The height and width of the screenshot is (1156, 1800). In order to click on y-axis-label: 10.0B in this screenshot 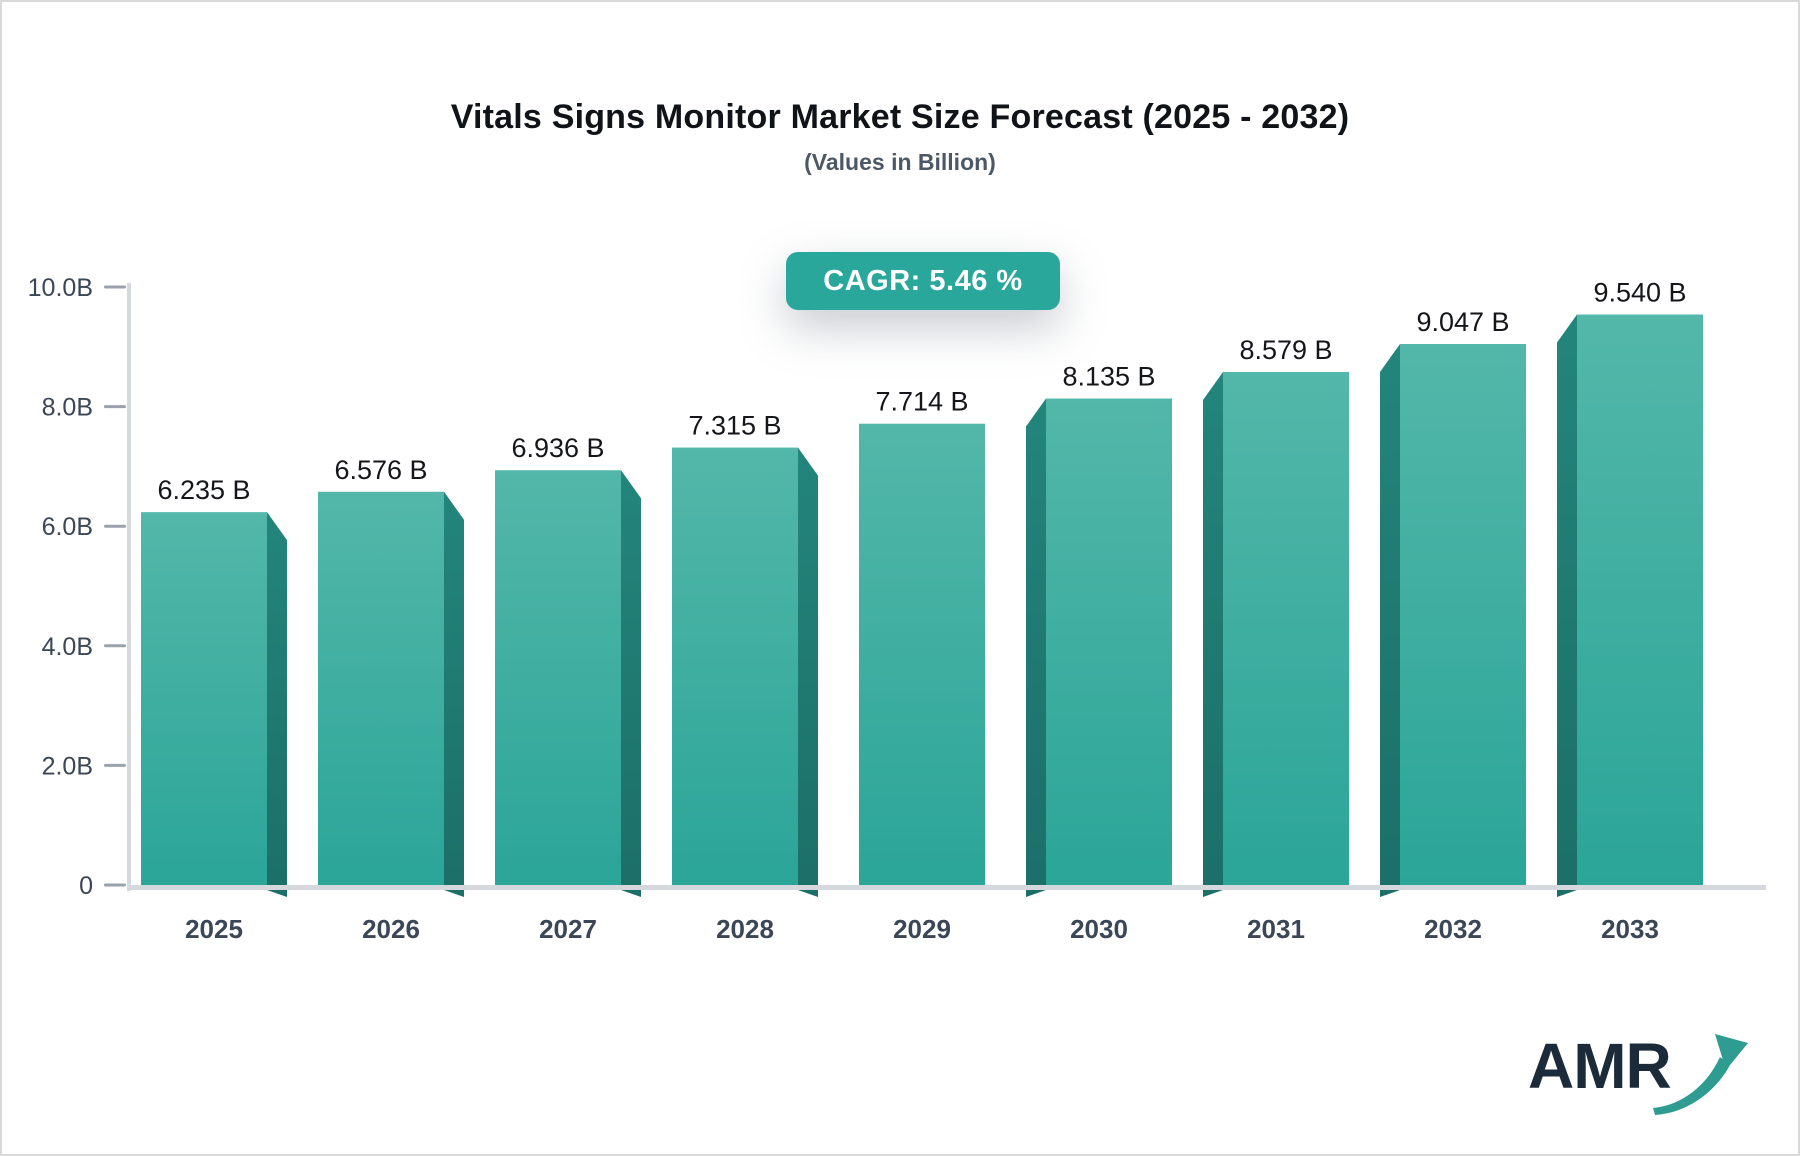, I will do `click(60, 288)`.